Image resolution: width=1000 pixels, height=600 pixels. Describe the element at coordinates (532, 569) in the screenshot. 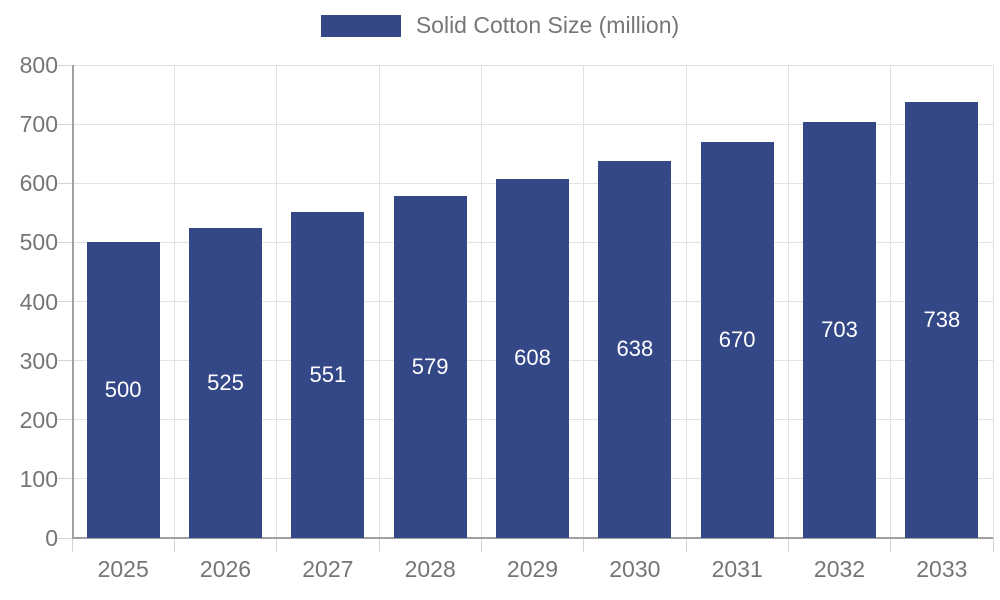

I see `x-axis-tick-label: 2029` at that location.